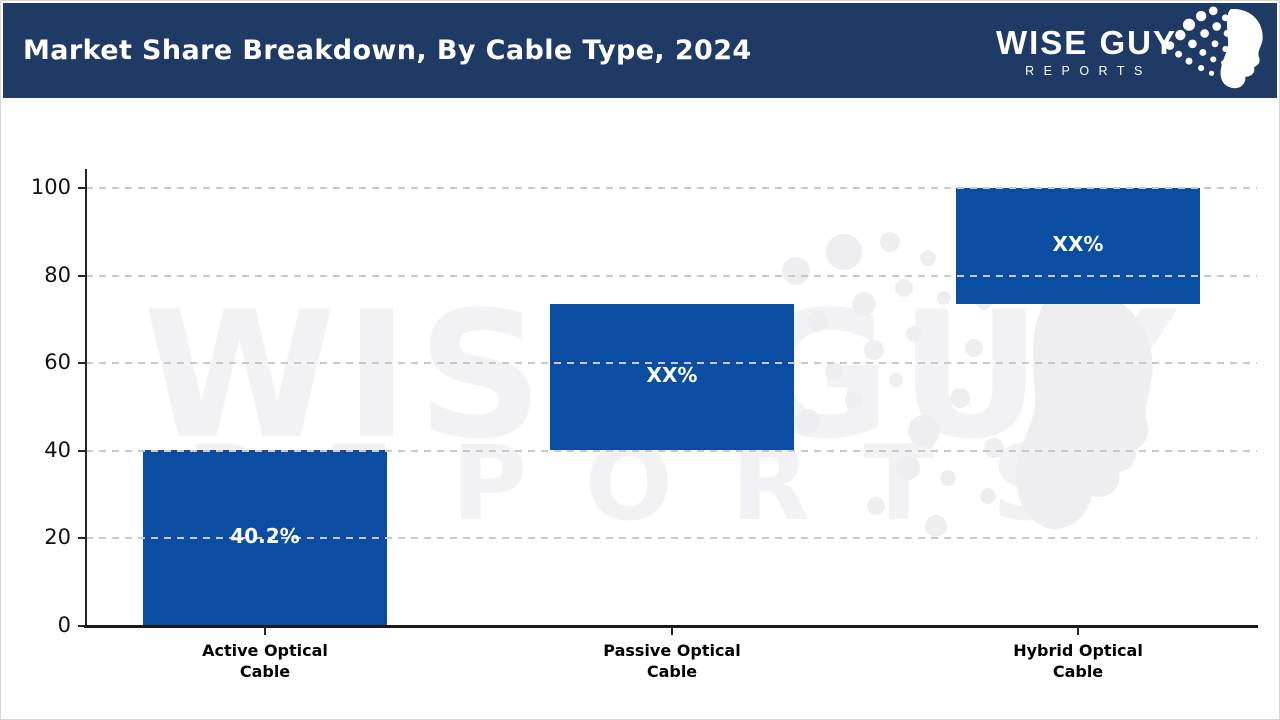  Describe the element at coordinates (1088, 70) in the screenshot. I see `brand-tagline: REPORTS` at that location.